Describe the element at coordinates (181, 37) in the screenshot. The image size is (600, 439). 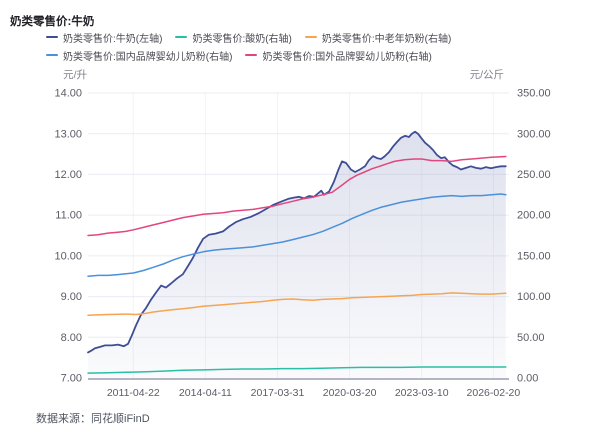
I see `legend-swatch-yogurt` at that location.